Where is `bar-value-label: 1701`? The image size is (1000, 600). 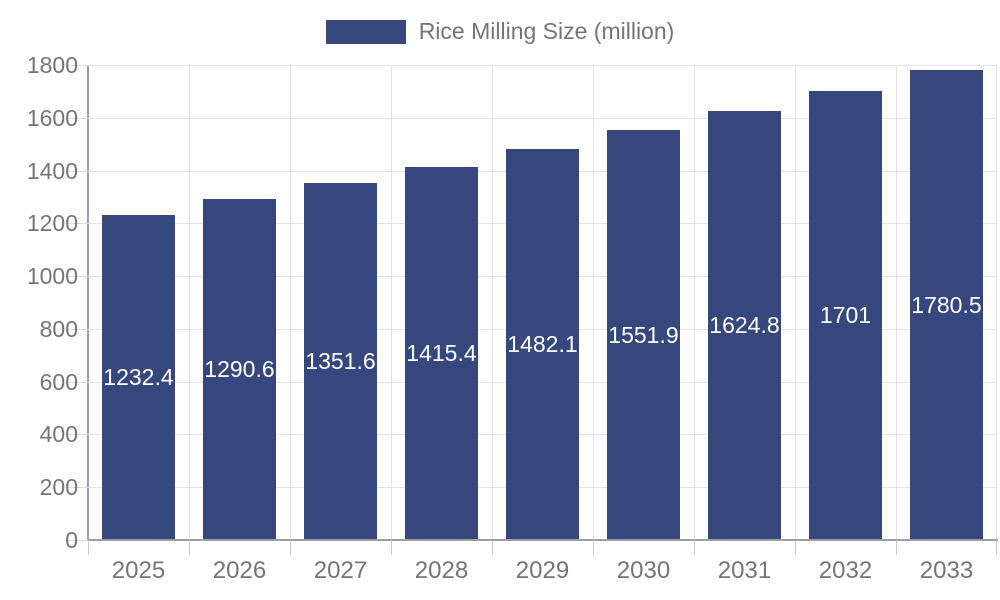 bar-value-label: 1701 is located at coordinates (845, 315).